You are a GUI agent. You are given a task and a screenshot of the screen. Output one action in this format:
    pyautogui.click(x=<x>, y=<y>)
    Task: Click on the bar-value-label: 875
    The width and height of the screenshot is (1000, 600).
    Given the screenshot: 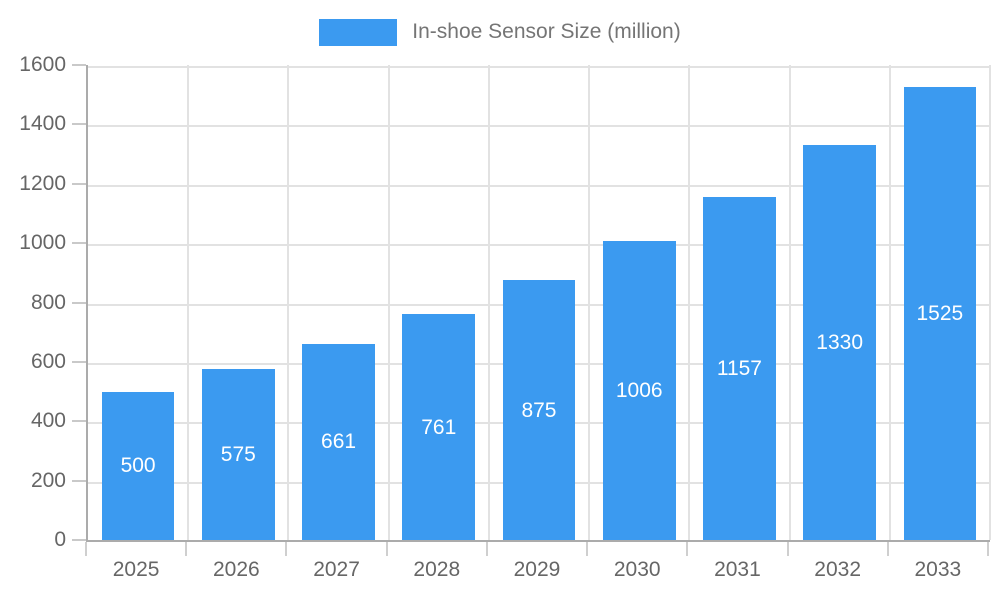 What is the action you would take?
    pyautogui.click(x=539, y=410)
    